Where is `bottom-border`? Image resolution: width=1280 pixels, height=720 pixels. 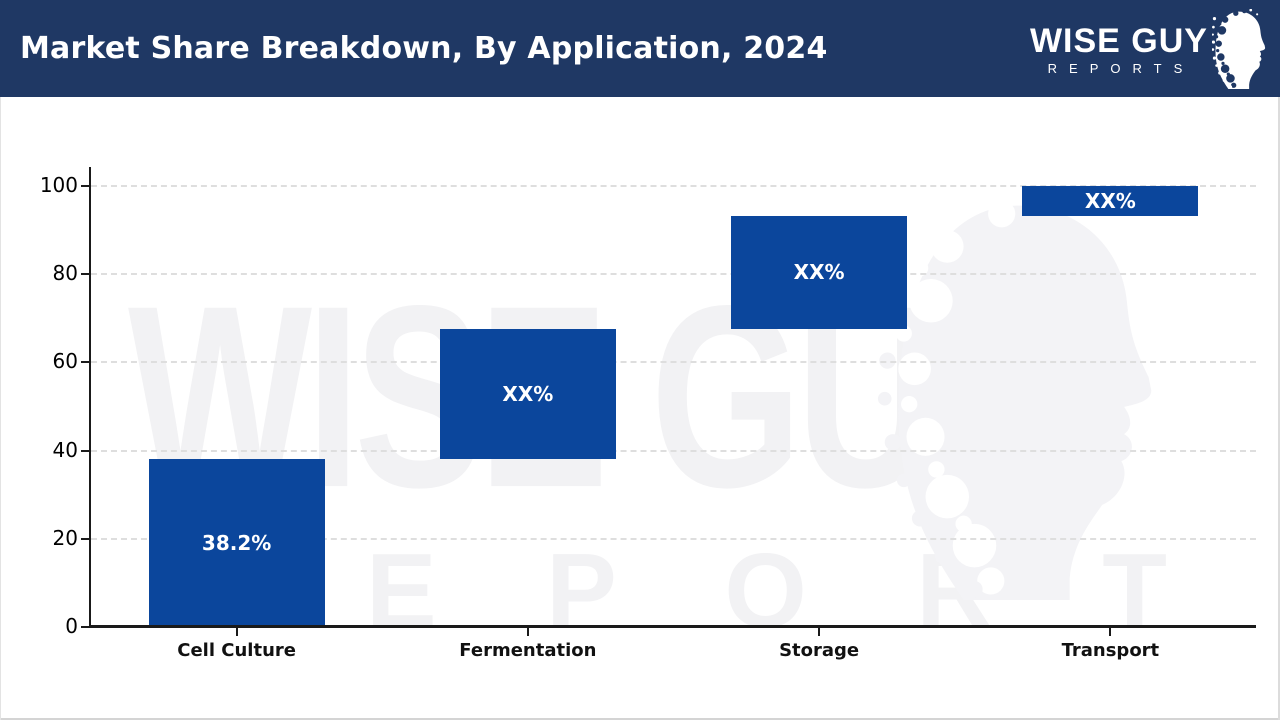
bottom-border is located at coordinates (640, 719).